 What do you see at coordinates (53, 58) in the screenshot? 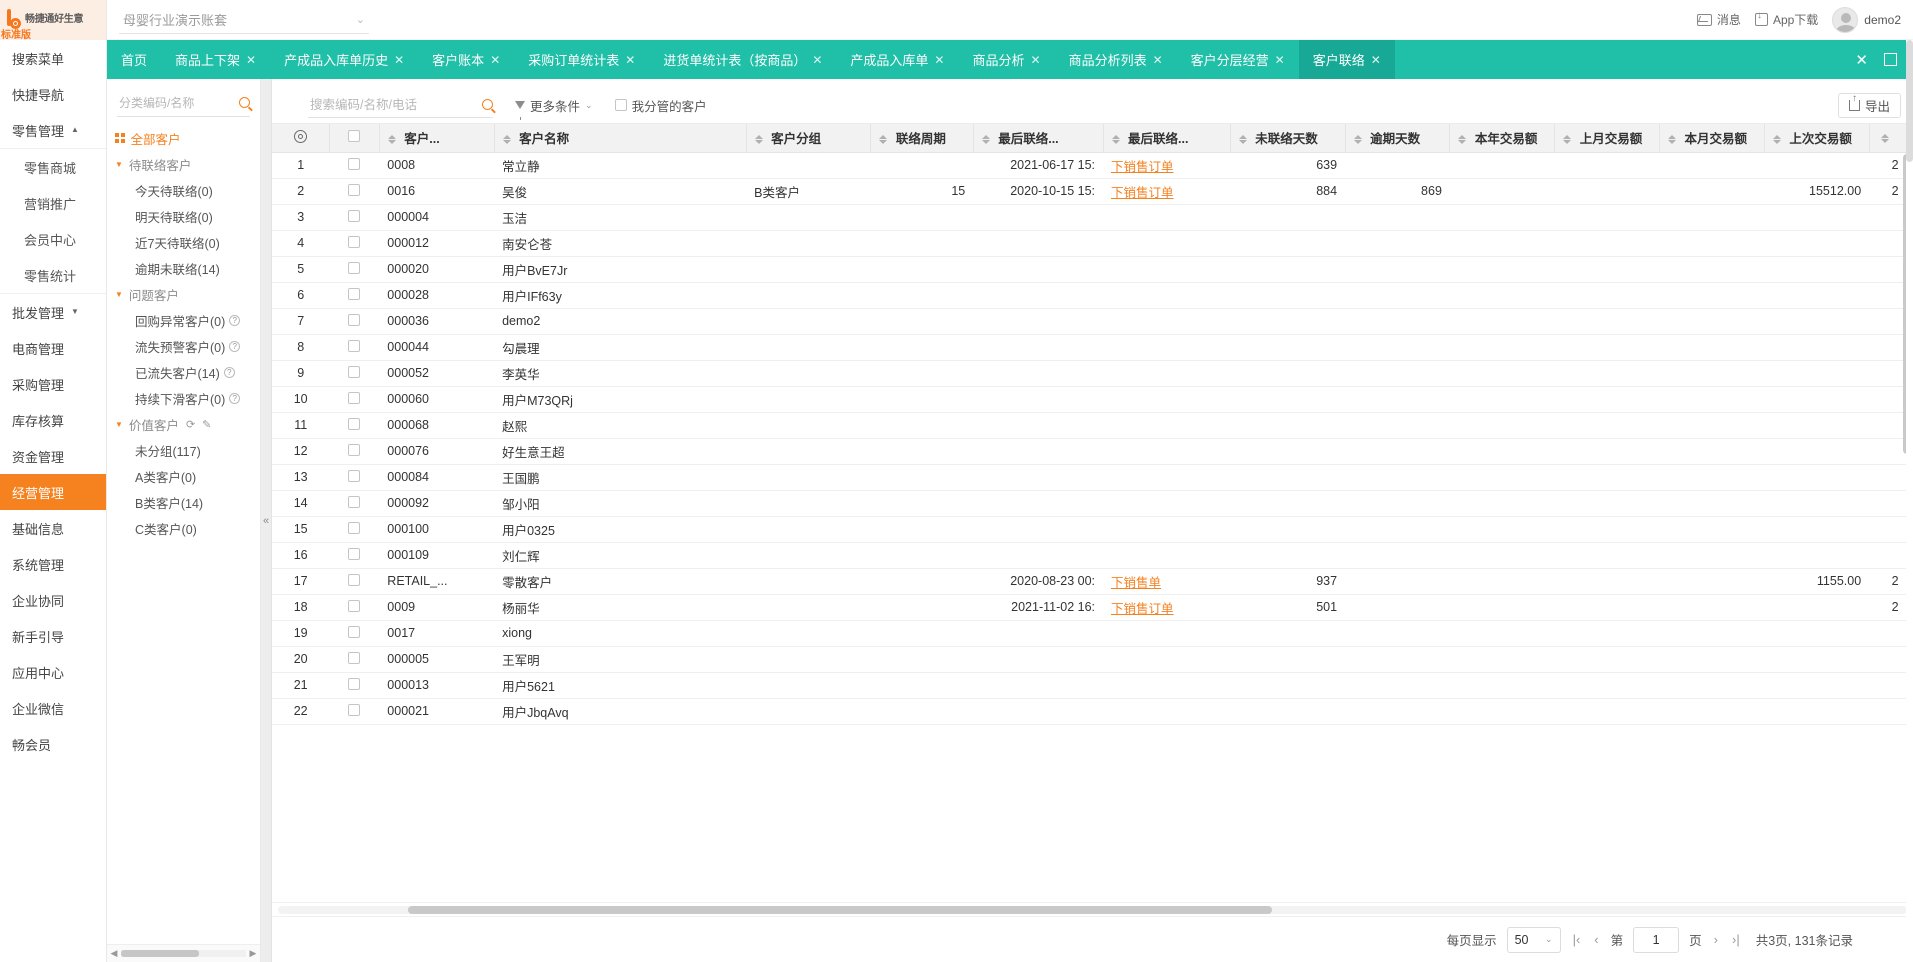
I see `sidebar-item-search-menu: 搜索菜单` at bounding box center [53, 58].